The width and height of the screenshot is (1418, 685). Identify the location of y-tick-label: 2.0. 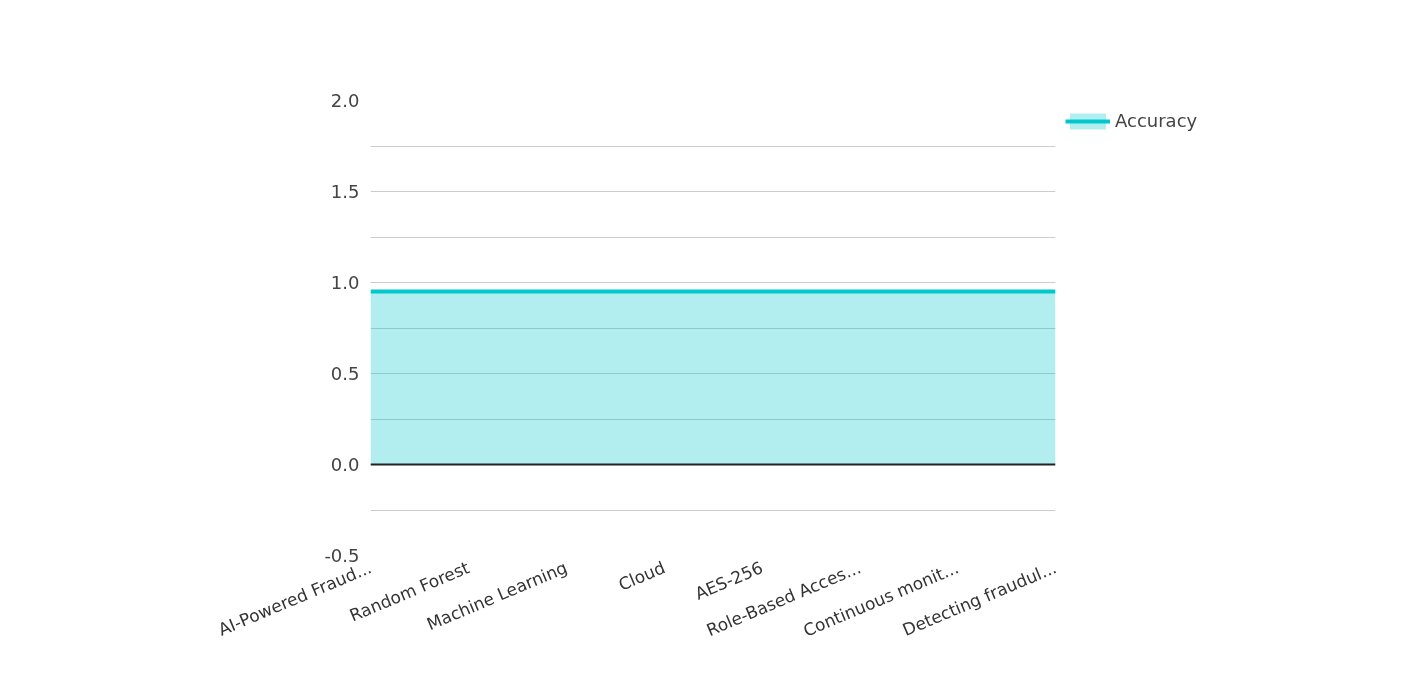
(345, 100).